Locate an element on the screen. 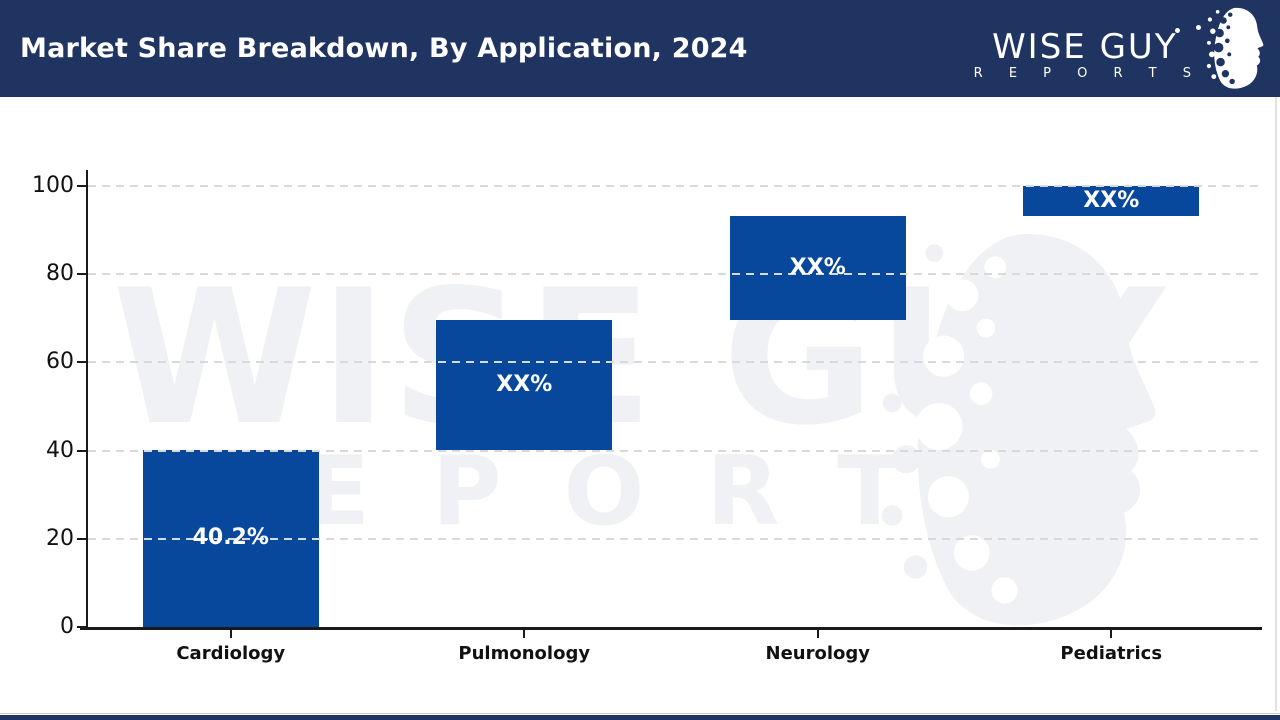 Image resolution: width=1280 pixels, height=720 pixels. y-tick-label-60: 60 is located at coordinates (60, 362).